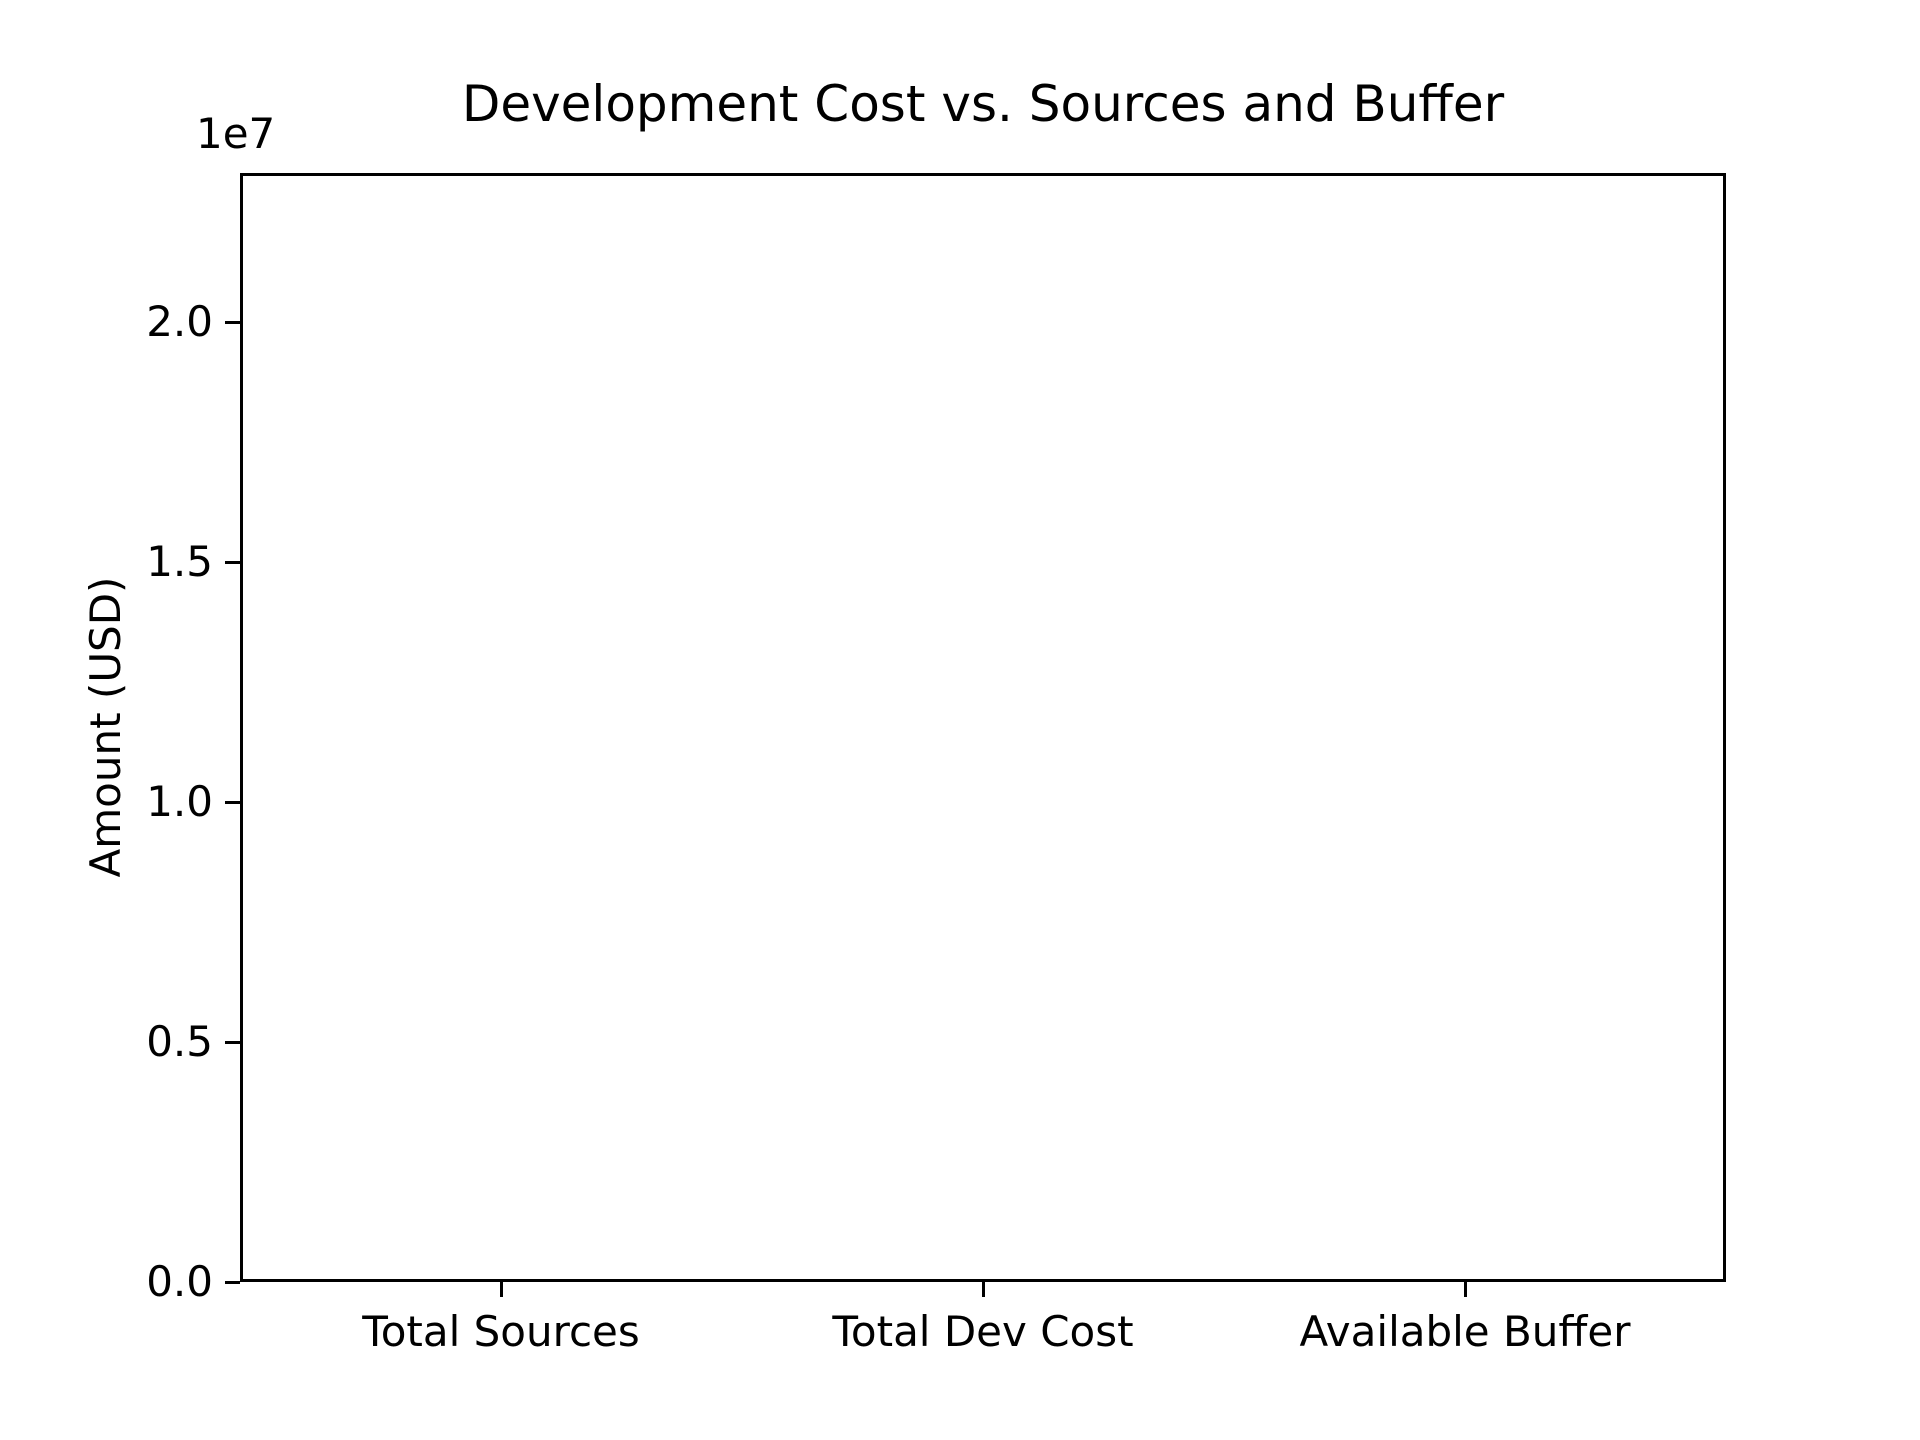  I want to click on x-tick-label: Available Buffer, so click(1465, 1331).